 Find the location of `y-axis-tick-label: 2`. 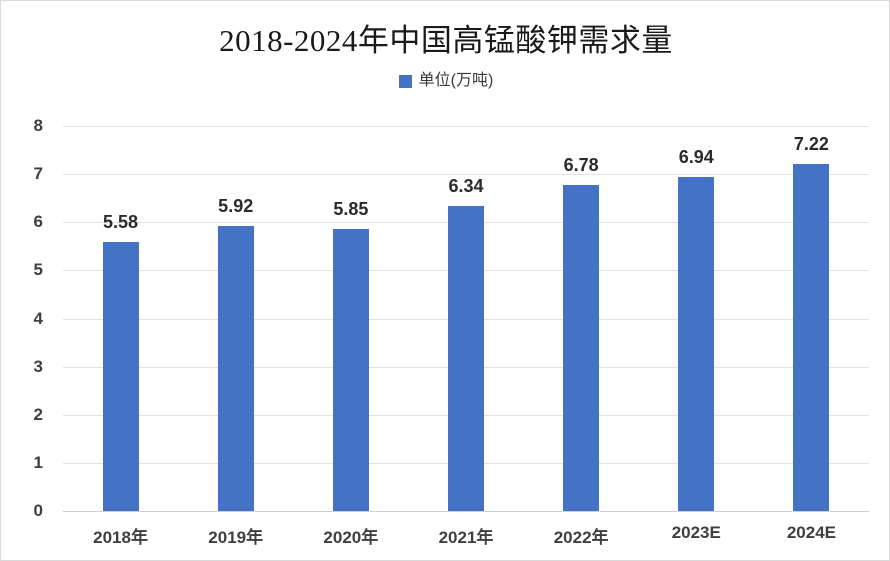

y-axis-tick-label: 2 is located at coordinates (38, 414).